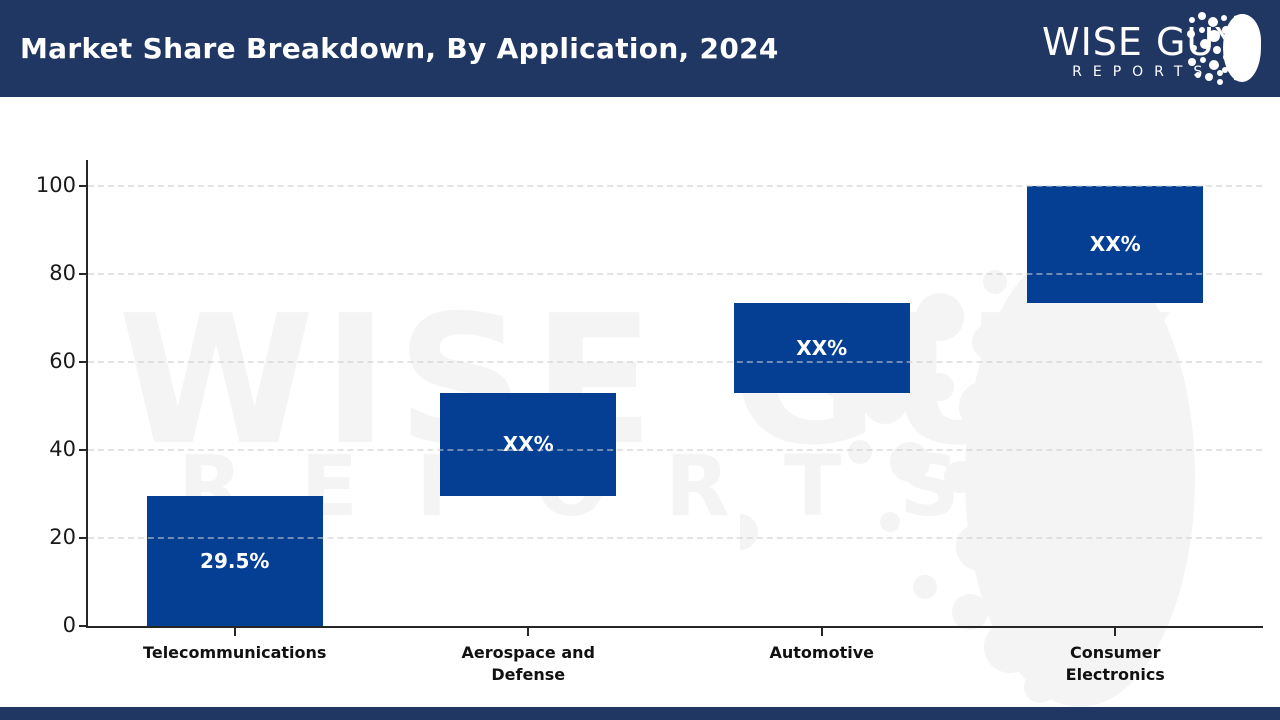 This screenshot has height=720, width=1280. I want to click on y-tick-label-80: 80, so click(62, 273).